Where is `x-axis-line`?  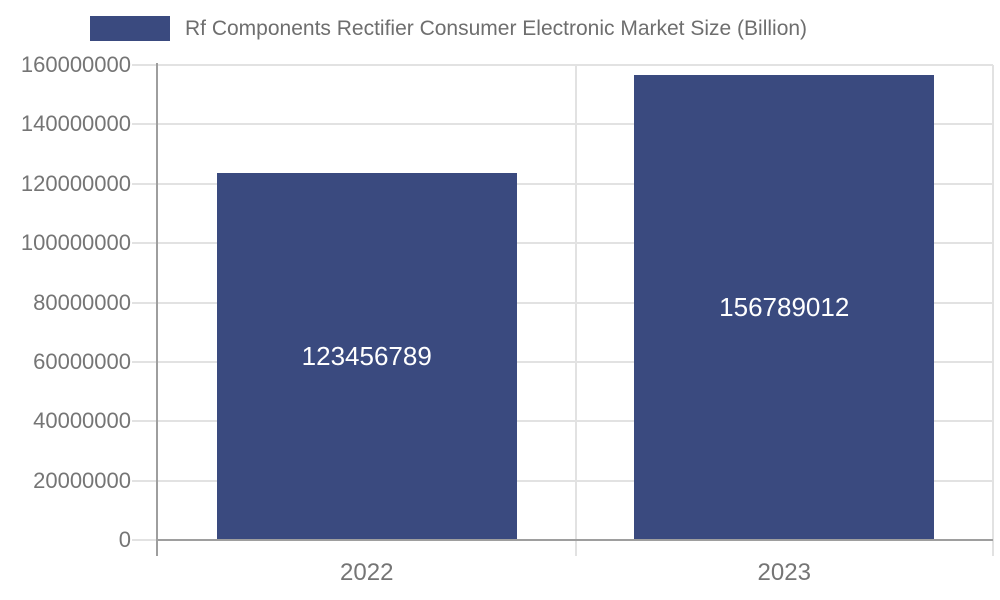 x-axis-line is located at coordinates (574, 540).